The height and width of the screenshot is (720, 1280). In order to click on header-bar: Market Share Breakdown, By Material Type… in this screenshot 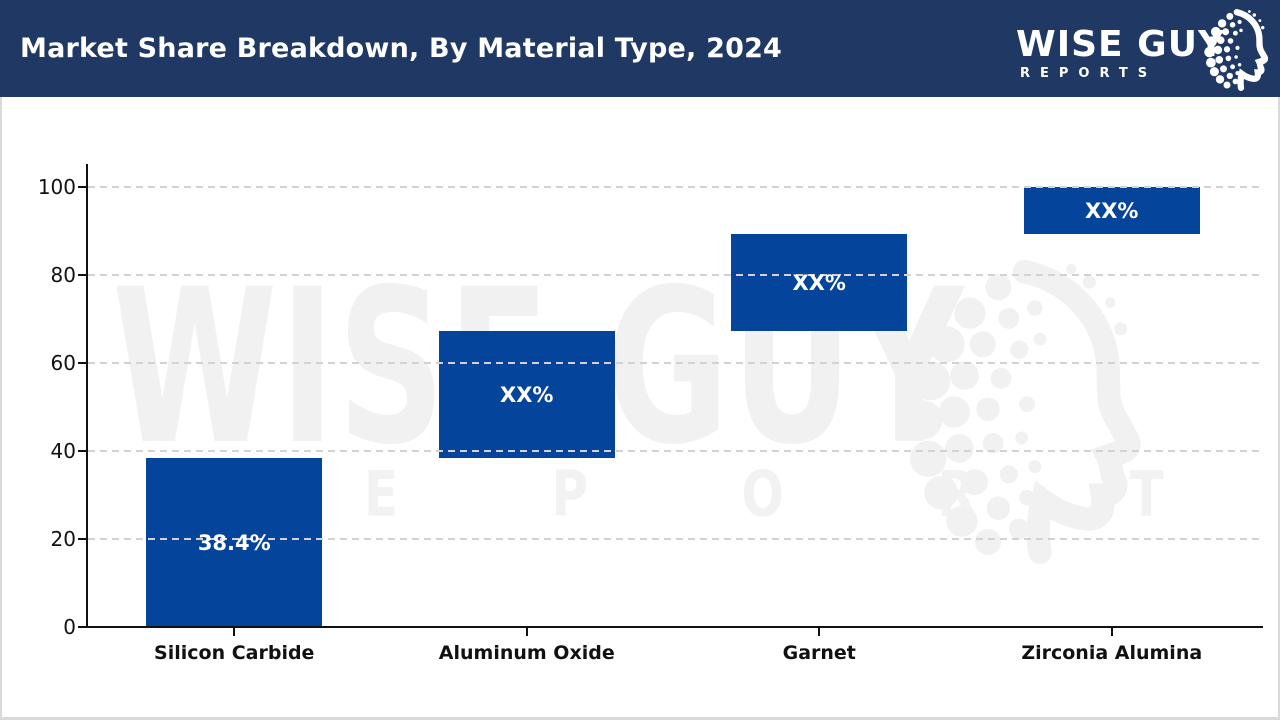, I will do `click(640, 48)`.